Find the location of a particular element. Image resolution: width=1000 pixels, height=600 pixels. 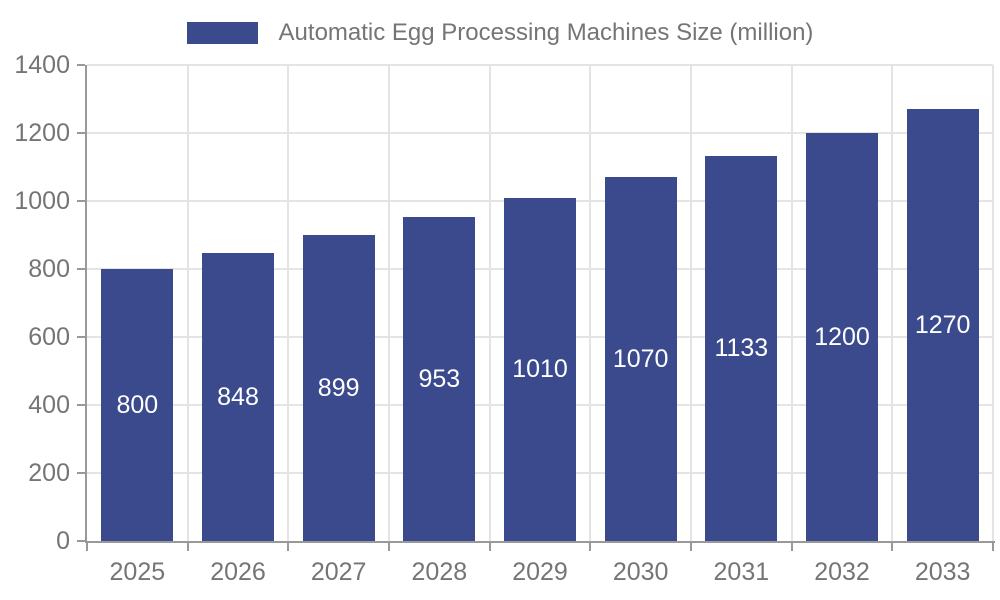

bar: 899 is located at coordinates (338, 388).